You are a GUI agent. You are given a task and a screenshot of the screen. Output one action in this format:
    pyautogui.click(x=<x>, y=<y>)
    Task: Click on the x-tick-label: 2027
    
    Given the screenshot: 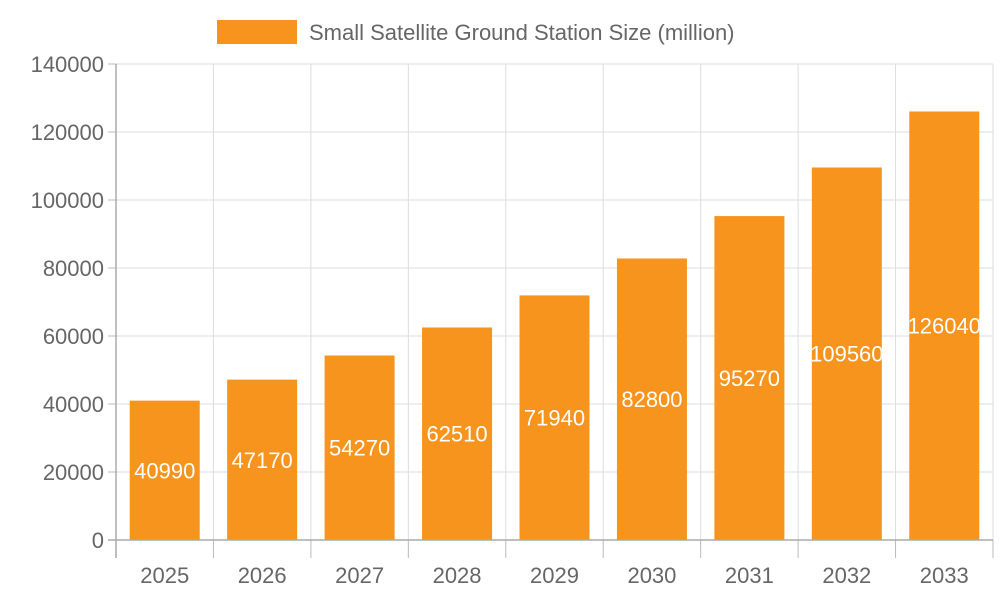 What is the action you would take?
    pyautogui.click(x=359, y=575)
    